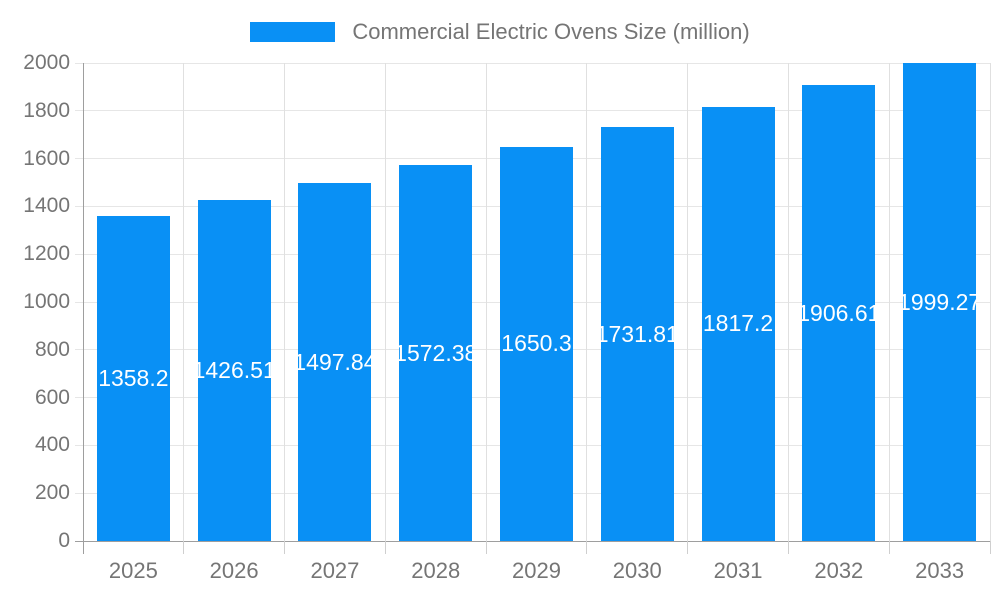  What do you see at coordinates (839, 570) in the screenshot?
I see `x-tick-label: 2032` at bounding box center [839, 570].